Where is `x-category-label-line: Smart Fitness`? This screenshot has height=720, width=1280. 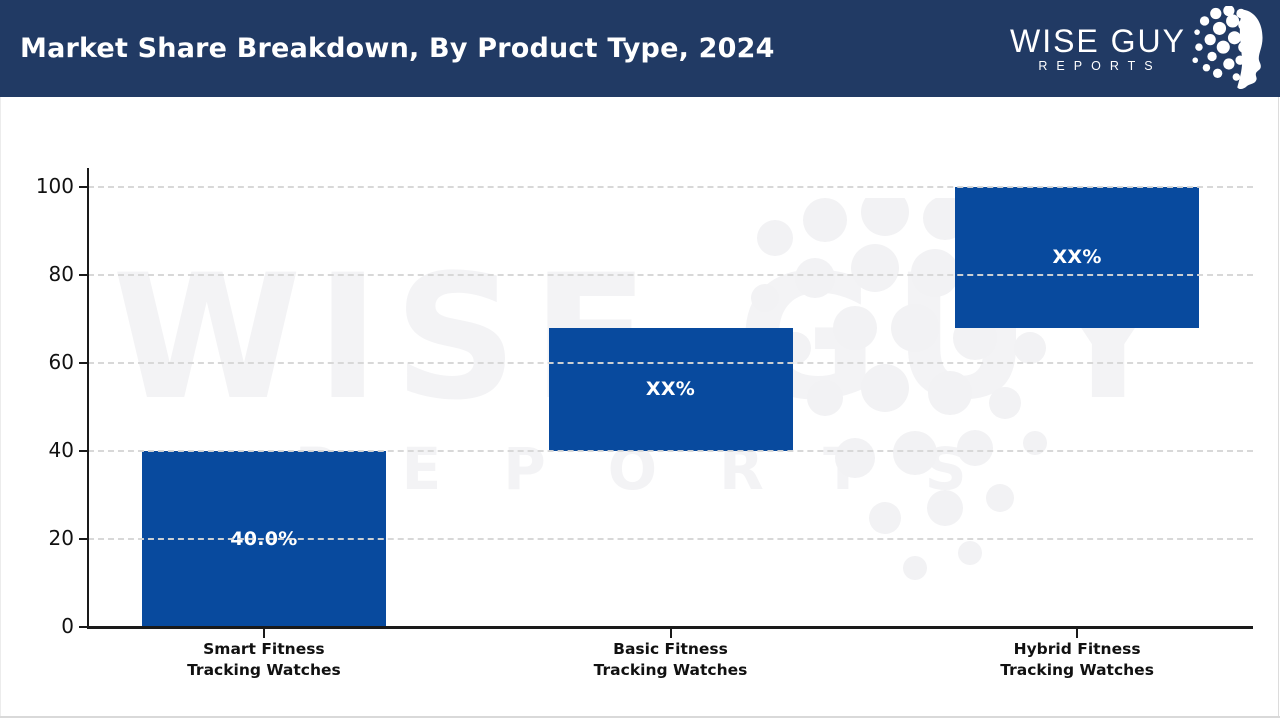
x-category-label-line: Smart Fitness is located at coordinates (264, 649).